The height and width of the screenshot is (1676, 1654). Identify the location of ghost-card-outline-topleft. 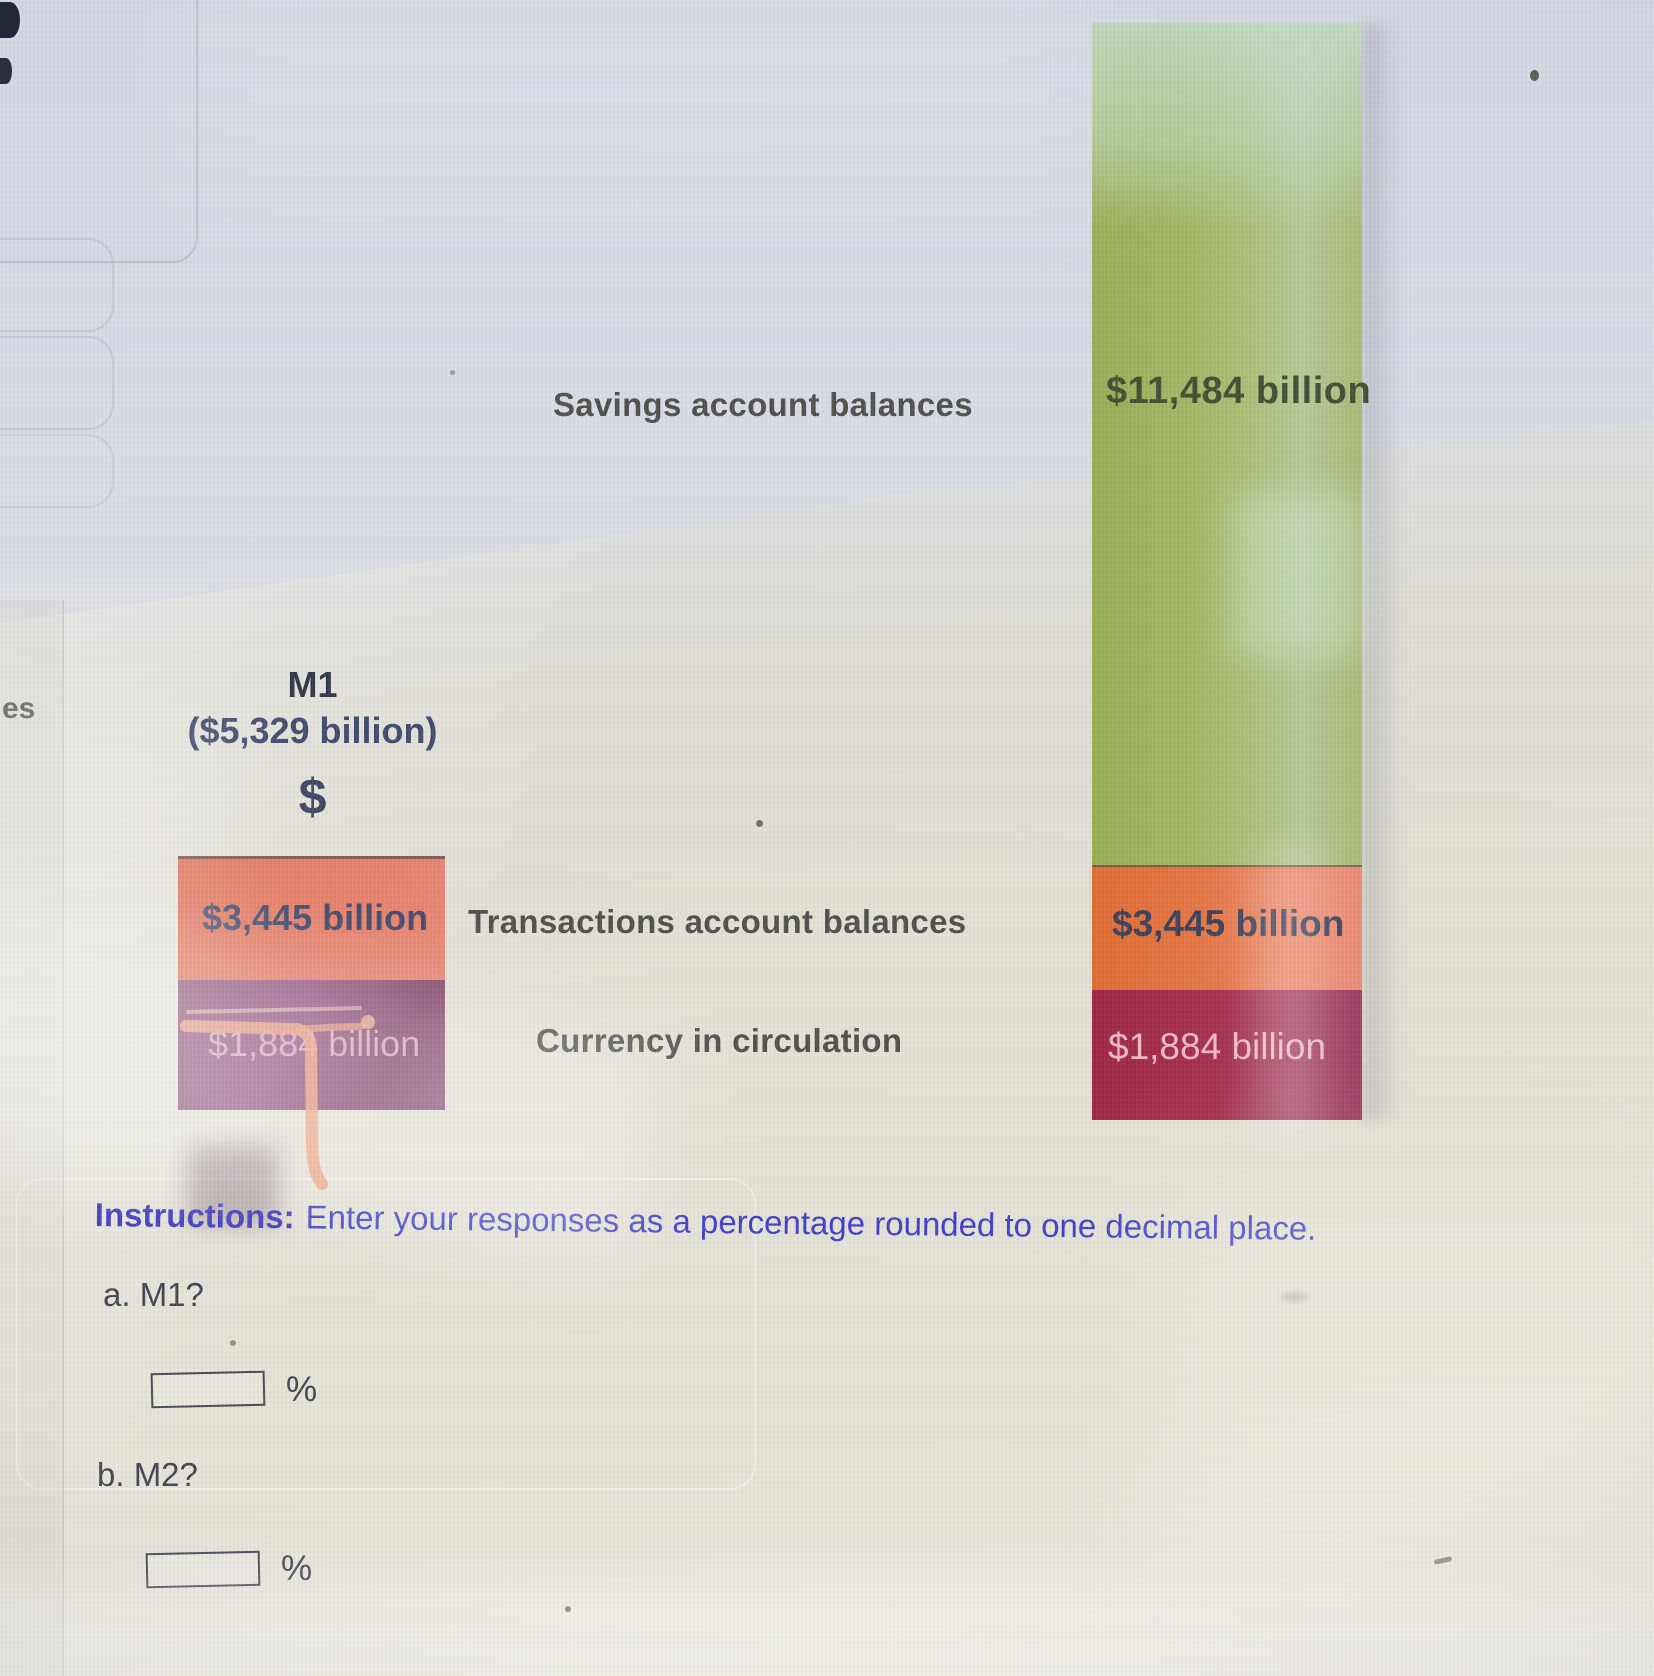
(99, 131).